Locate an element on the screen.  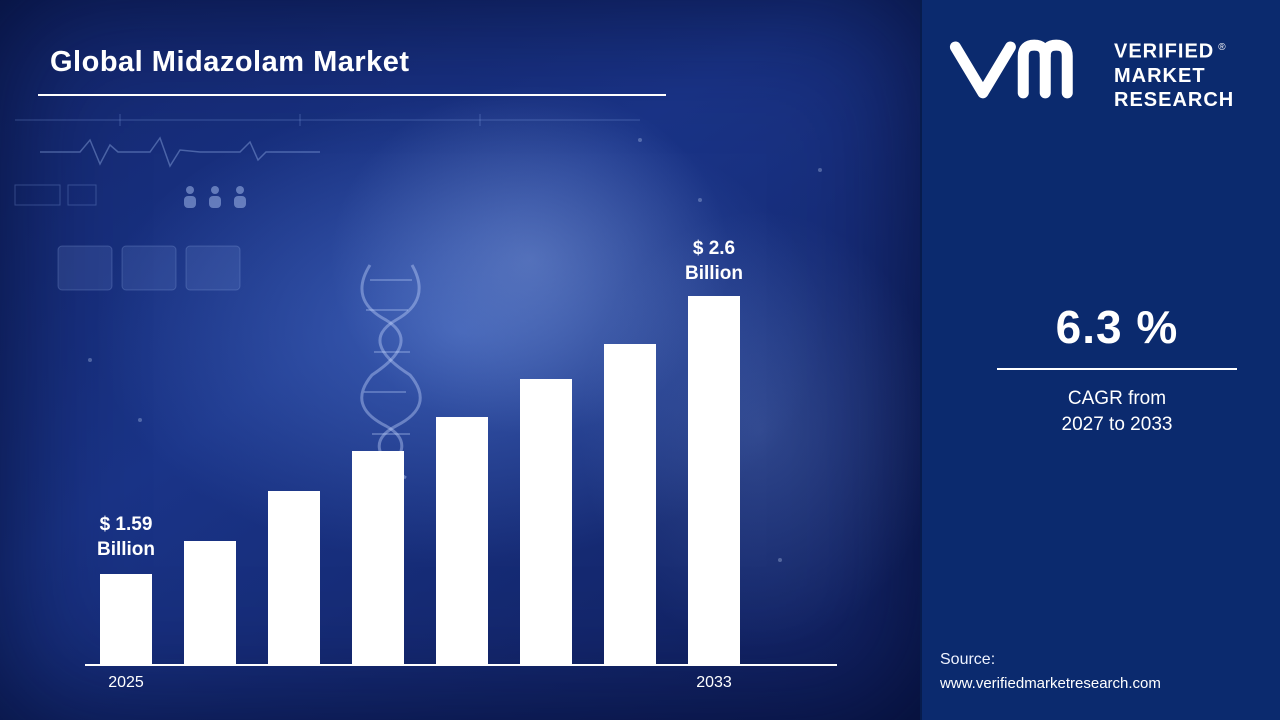
page-title: Global Midazolam Market is located at coordinates (230, 62).